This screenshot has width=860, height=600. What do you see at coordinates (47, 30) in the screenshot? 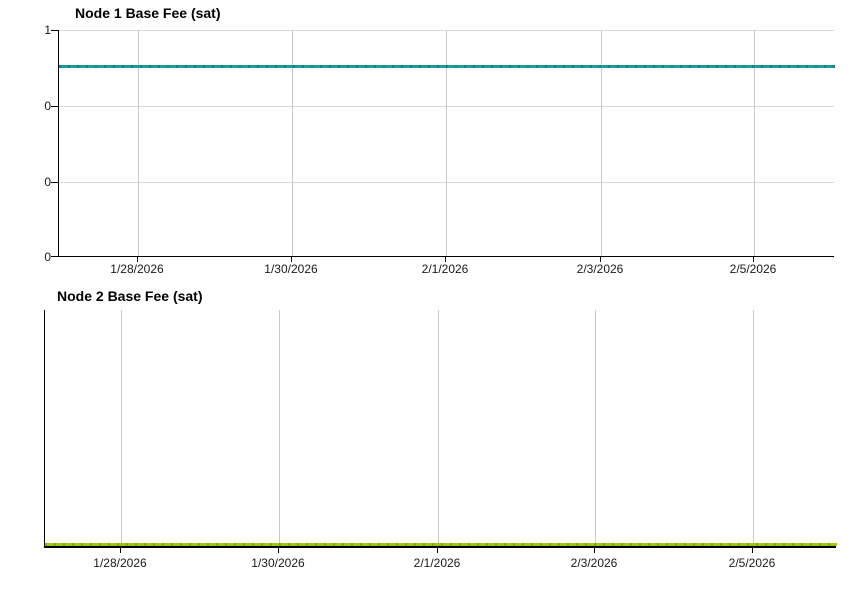
I see `y-axis-tick-label: 1` at bounding box center [47, 30].